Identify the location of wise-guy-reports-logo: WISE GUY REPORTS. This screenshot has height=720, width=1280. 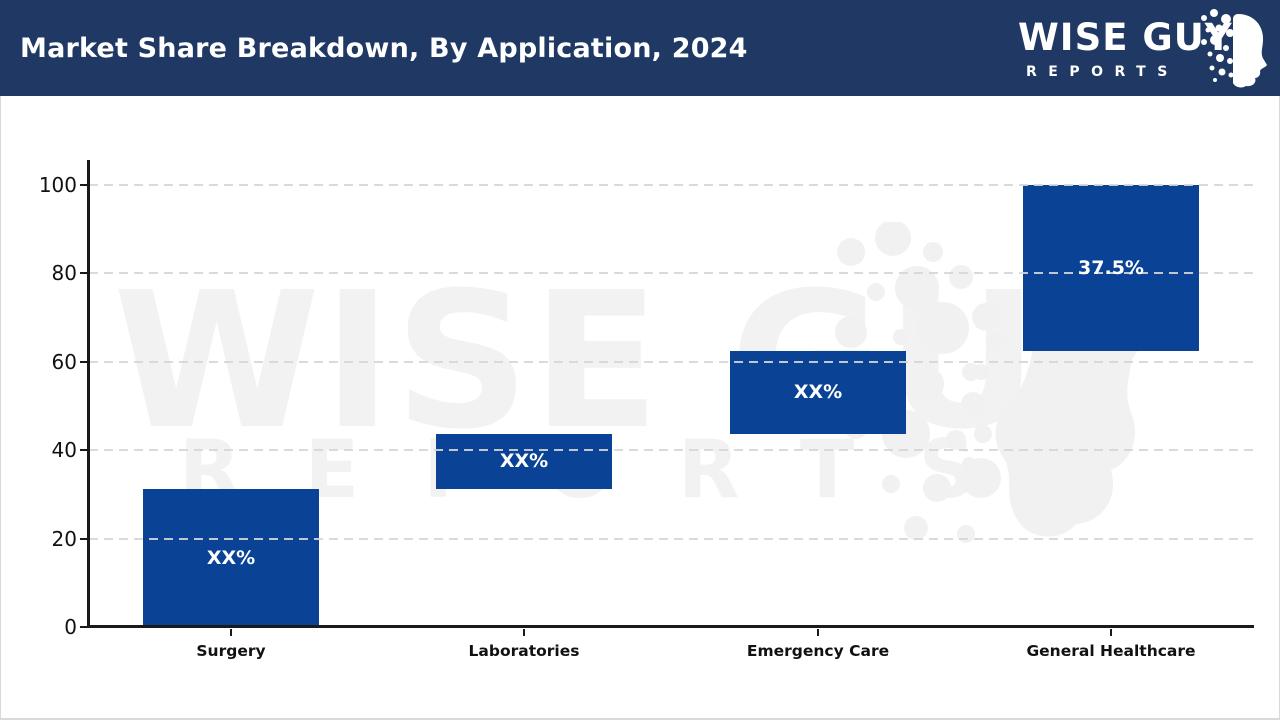
(1142, 48).